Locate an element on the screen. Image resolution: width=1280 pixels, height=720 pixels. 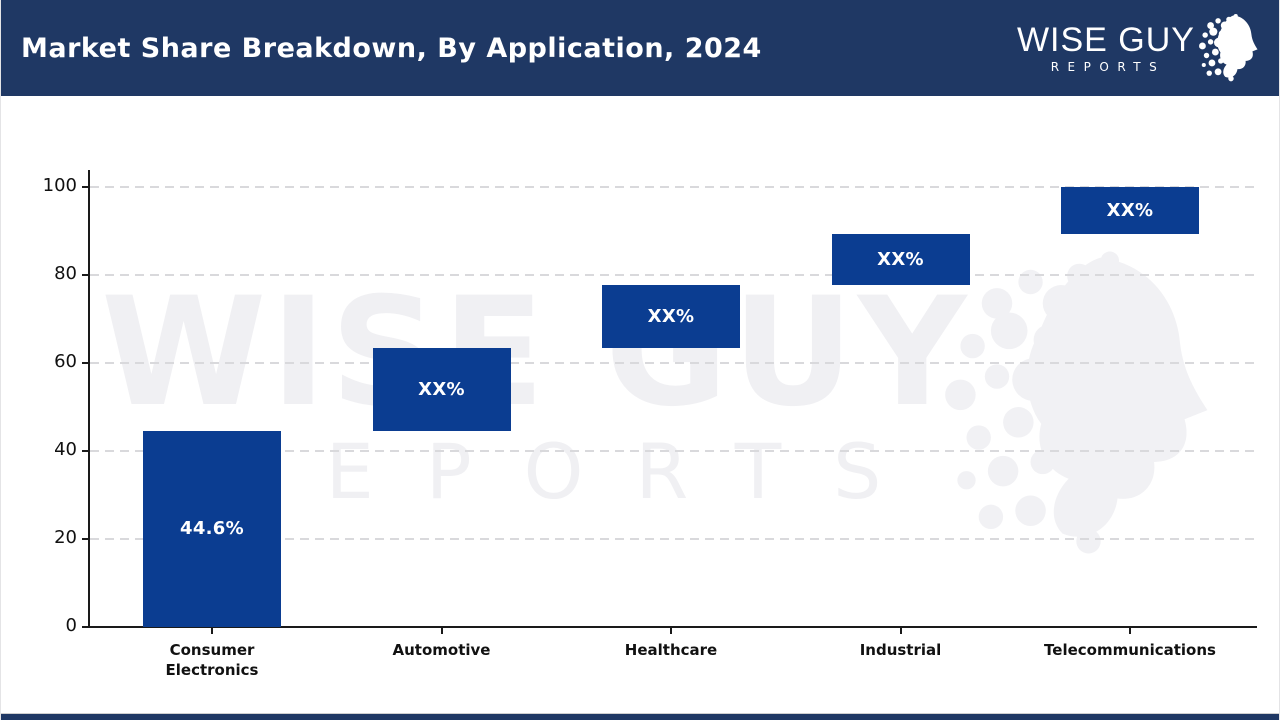
bar-industrial: XX% is located at coordinates (900, 259).